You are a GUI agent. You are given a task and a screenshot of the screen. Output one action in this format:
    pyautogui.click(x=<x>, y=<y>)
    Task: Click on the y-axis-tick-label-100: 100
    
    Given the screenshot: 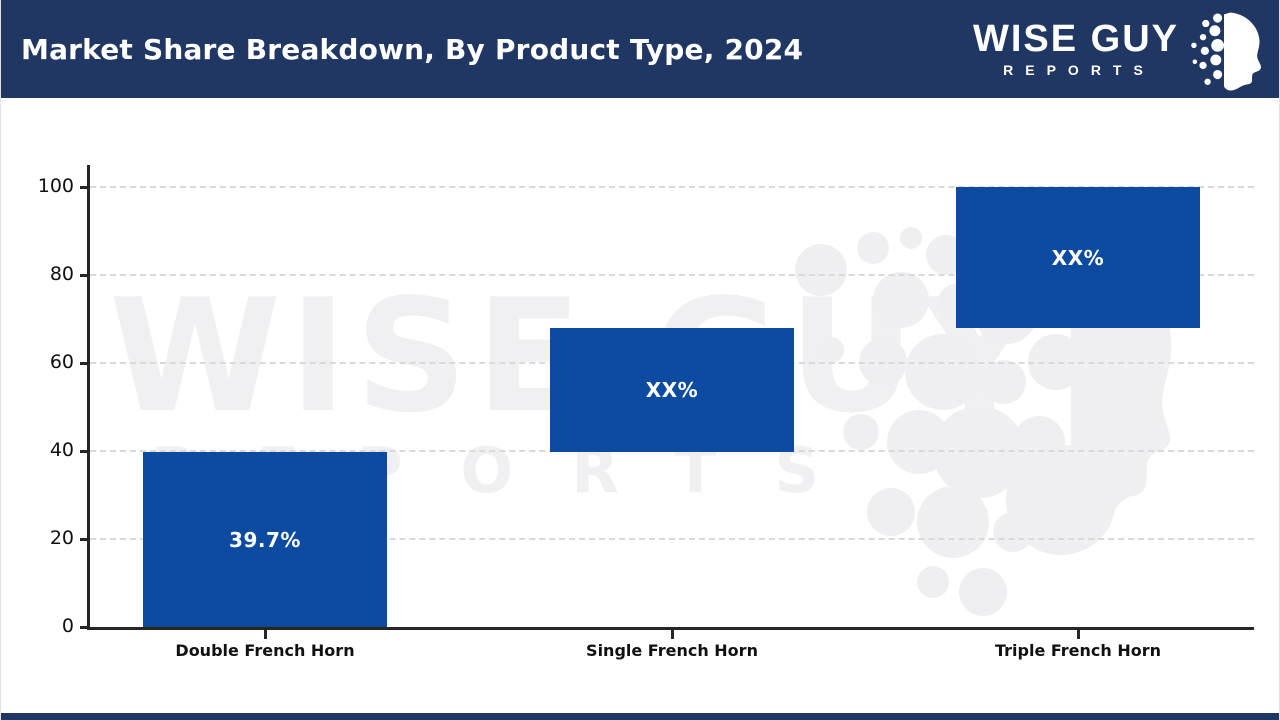 What is the action you would take?
    pyautogui.click(x=55, y=186)
    